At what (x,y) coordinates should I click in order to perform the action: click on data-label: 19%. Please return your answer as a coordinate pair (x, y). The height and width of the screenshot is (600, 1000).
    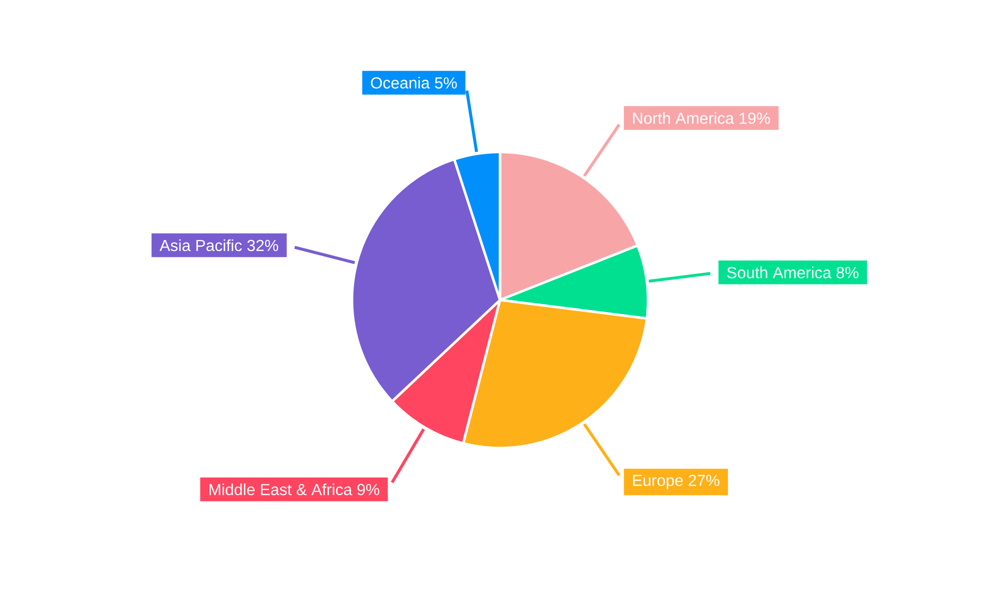
    Looking at the image, I should click on (755, 118).